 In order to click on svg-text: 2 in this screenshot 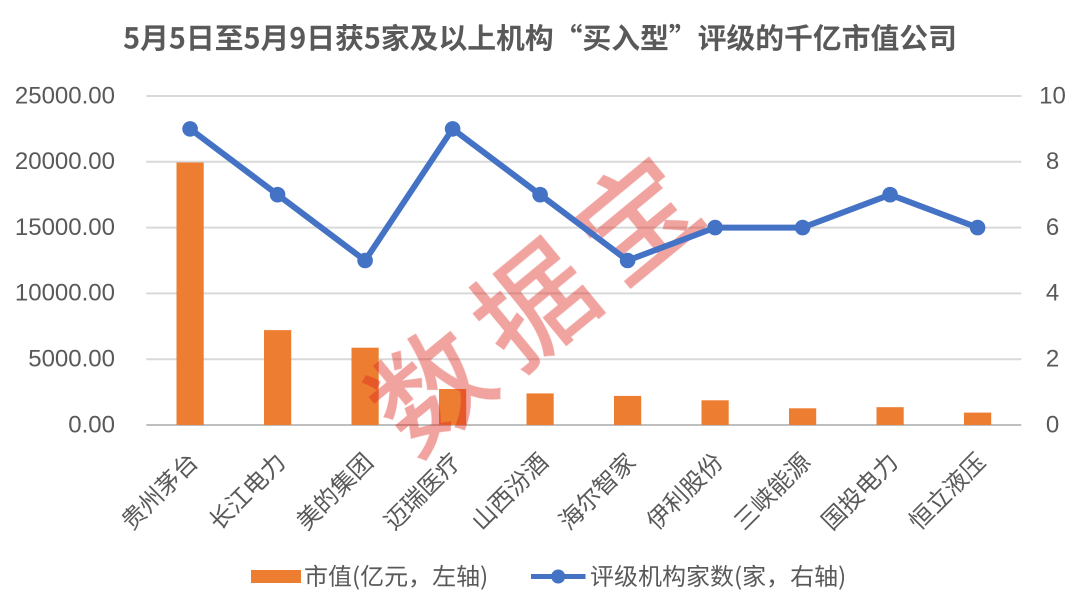, I will do `click(1052, 359)`.